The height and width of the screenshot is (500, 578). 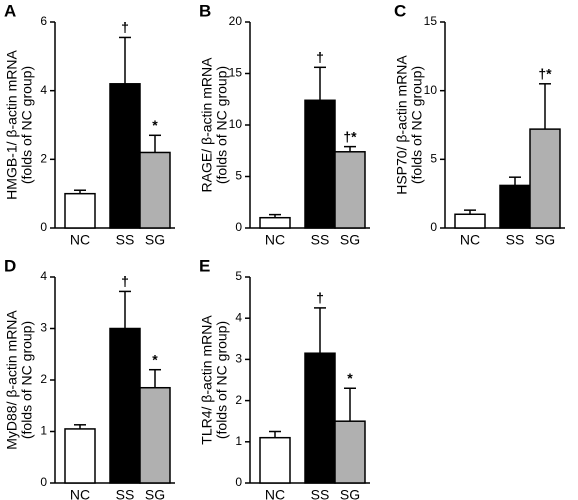 What do you see at coordinates (207, 380) in the screenshot?
I see `y-axis-label: TLR4/ β-actin mRNA` at bounding box center [207, 380].